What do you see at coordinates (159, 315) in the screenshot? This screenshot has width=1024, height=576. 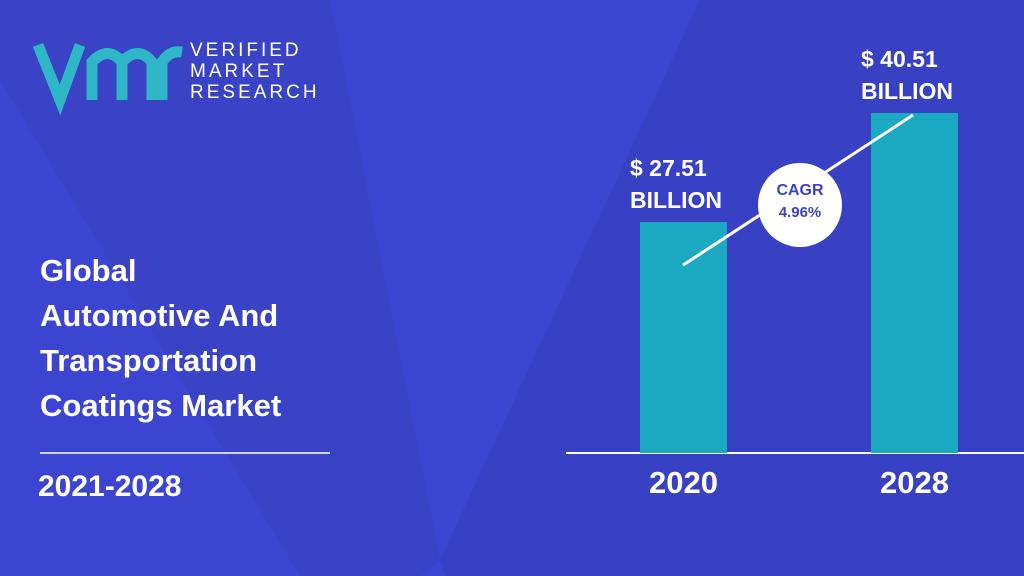 I see `title-line: Automotive And` at bounding box center [159, 315].